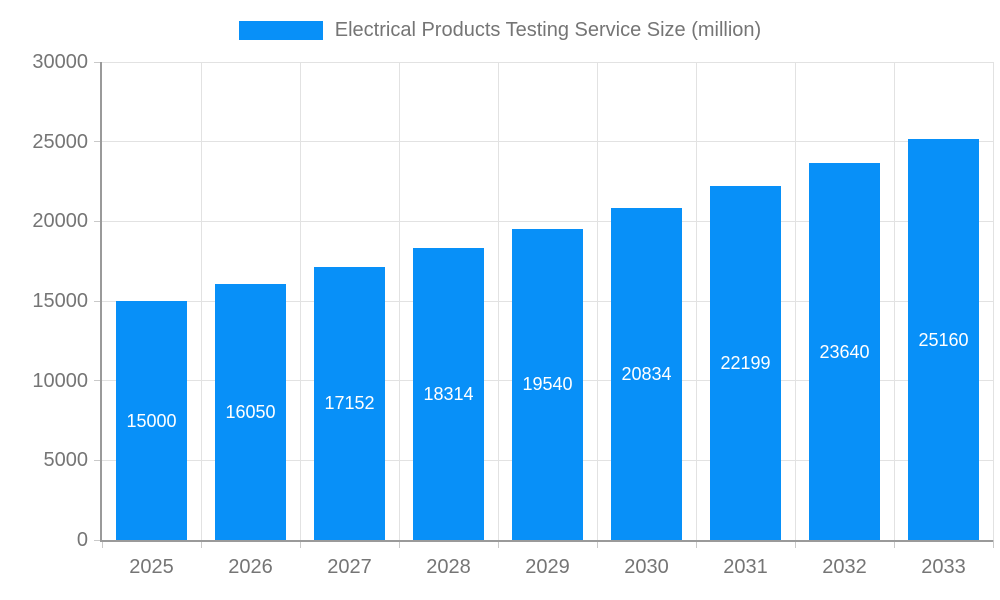  What do you see at coordinates (745, 567) in the screenshot?
I see `x-axis-tick-label: 2031` at bounding box center [745, 567].